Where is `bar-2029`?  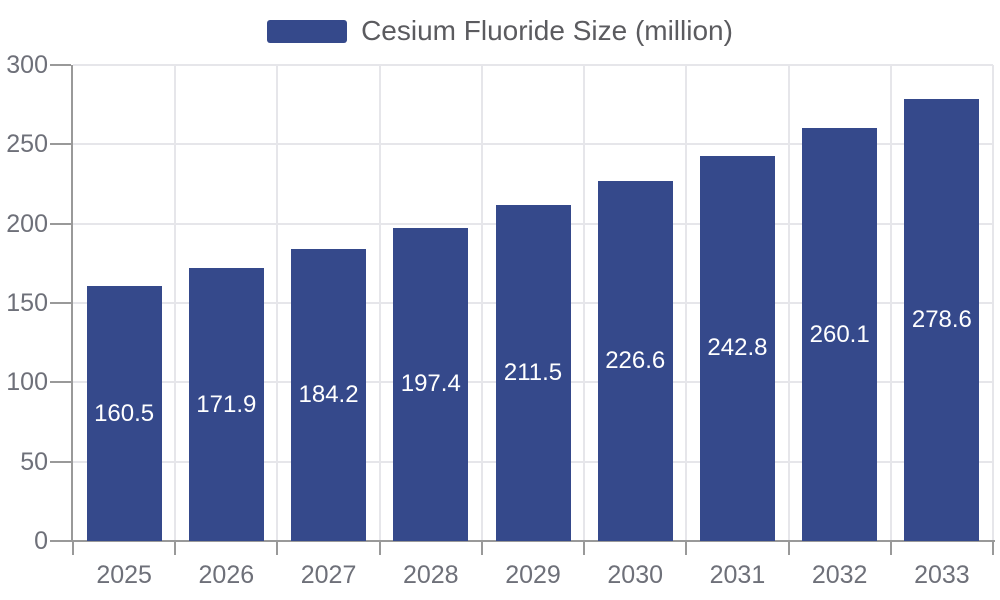
bar-2029 is located at coordinates (533, 373).